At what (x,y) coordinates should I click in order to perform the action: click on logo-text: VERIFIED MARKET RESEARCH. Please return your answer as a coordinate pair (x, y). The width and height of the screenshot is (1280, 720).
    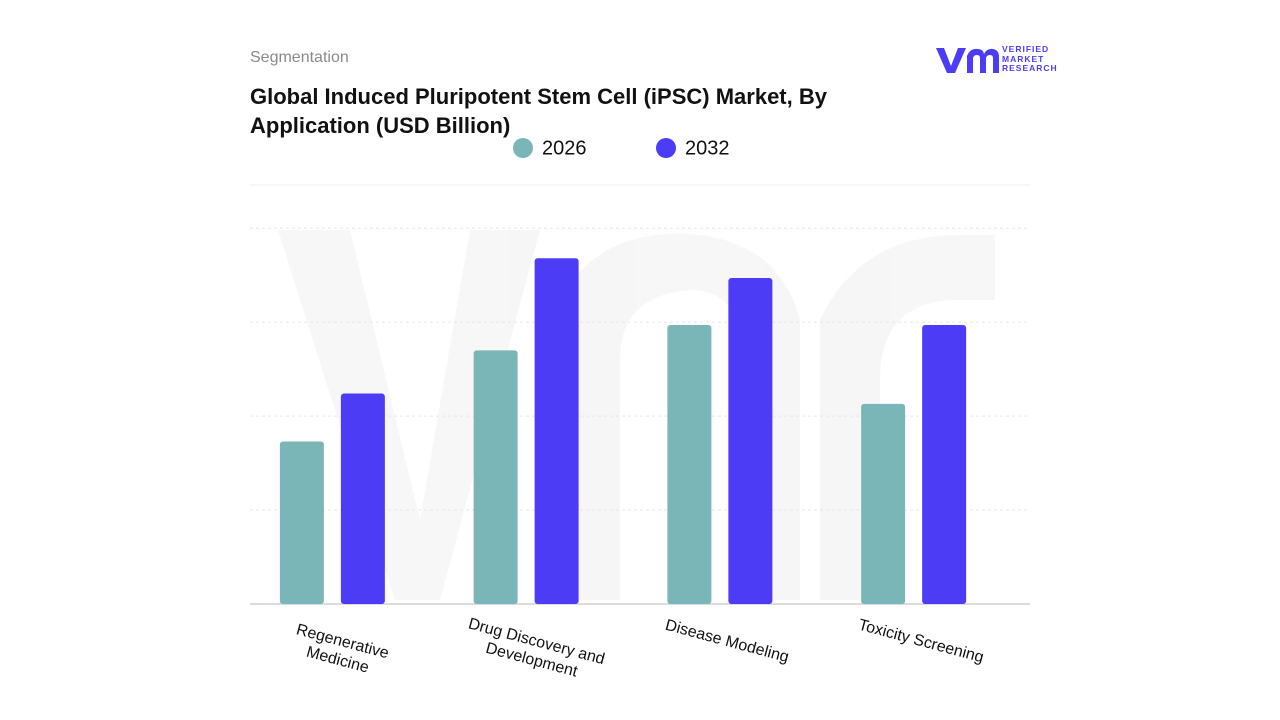
    Looking at the image, I should click on (1030, 59).